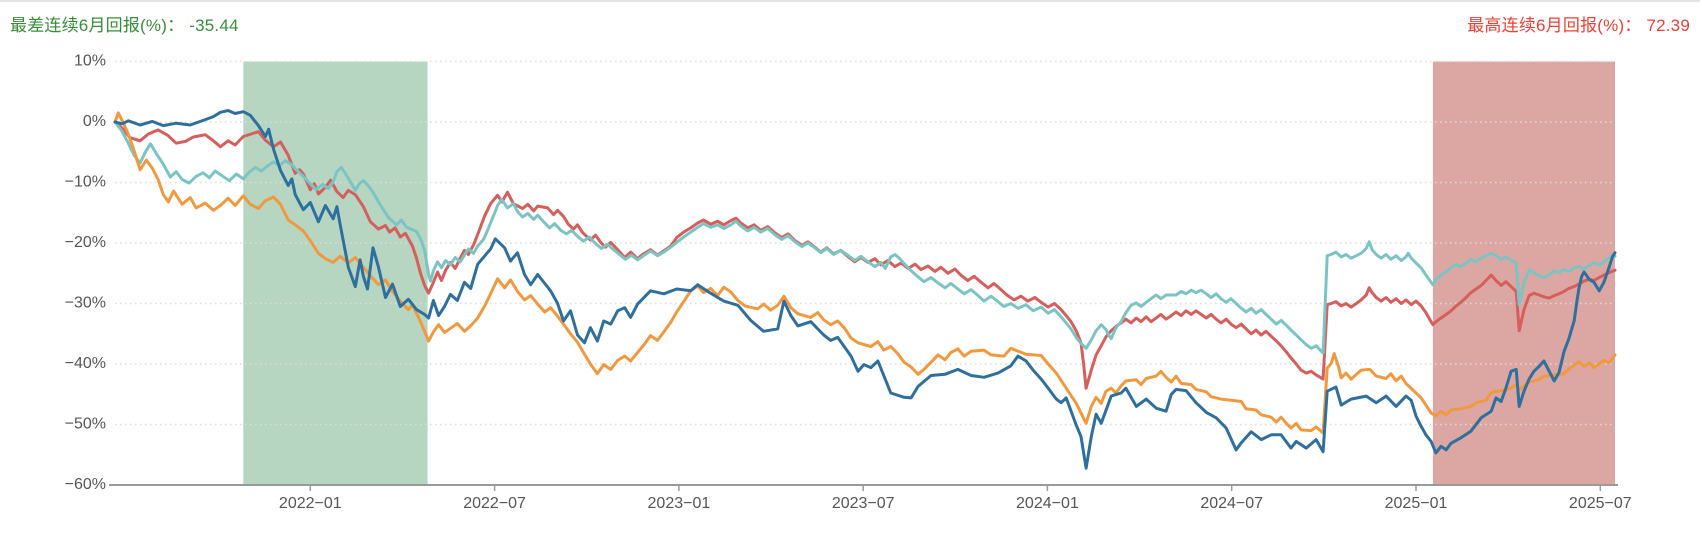  What do you see at coordinates (1231, 503) in the screenshot?
I see `x-tick-label: 2024−07` at bounding box center [1231, 503].